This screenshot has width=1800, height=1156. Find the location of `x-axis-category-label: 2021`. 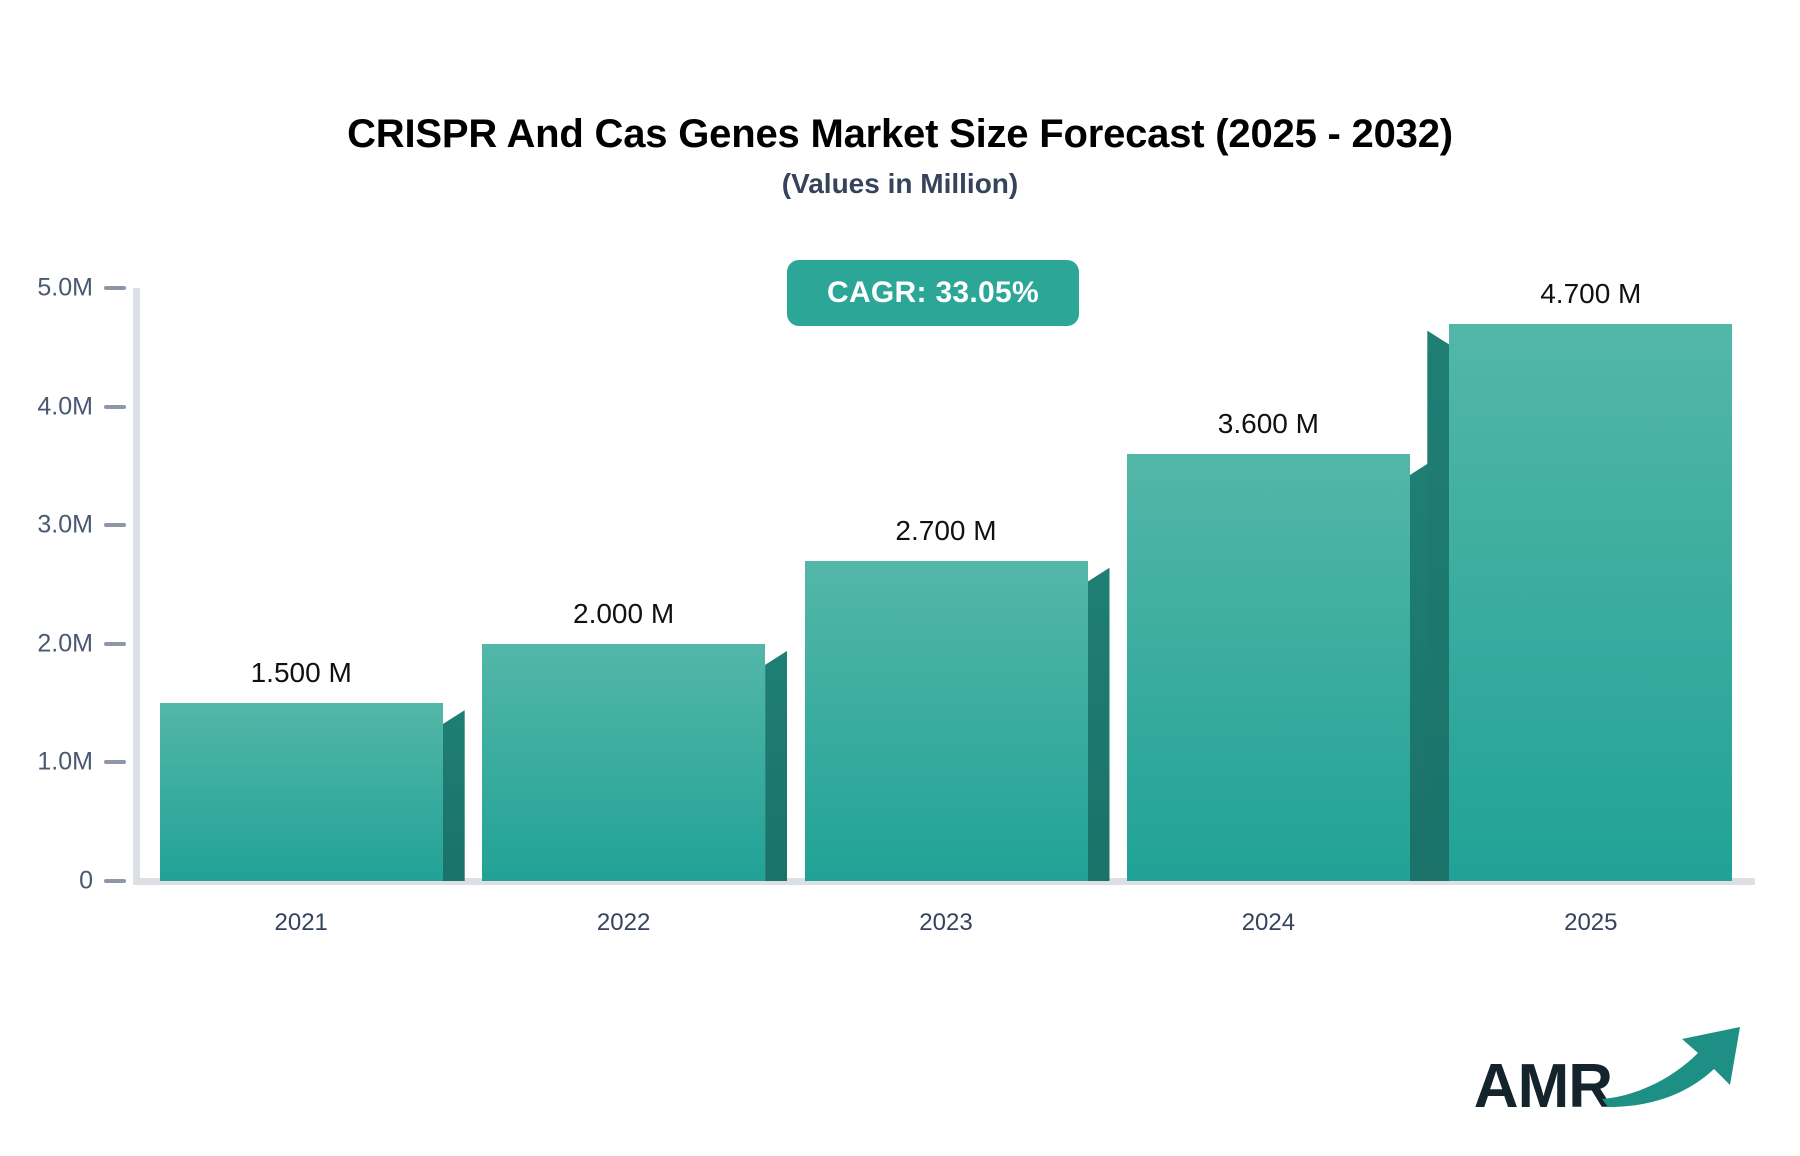

x-axis-category-label: 2021 is located at coordinates (301, 922).